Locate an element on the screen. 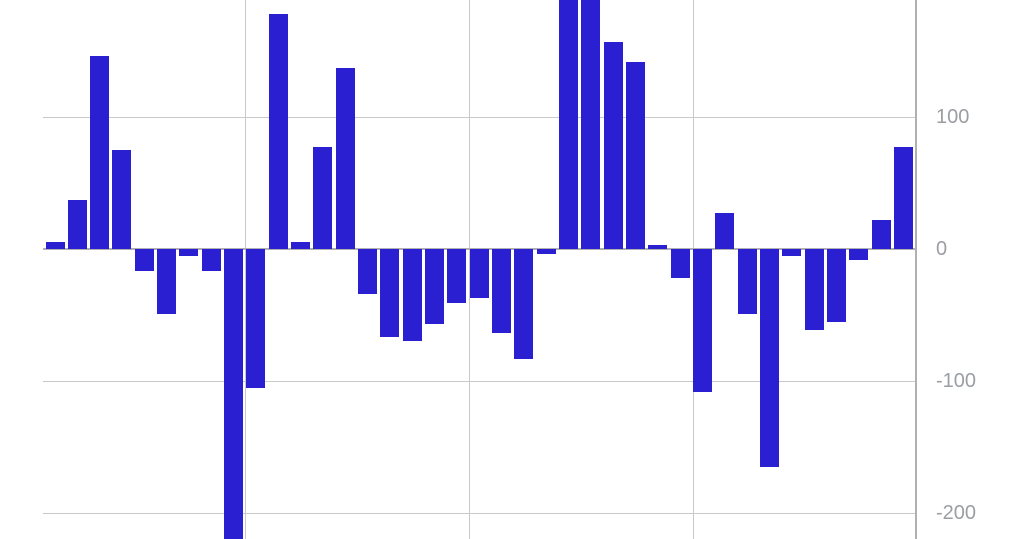 The height and width of the screenshot is (539, 1030). y-axis-line is located at coordinates (916, 269).